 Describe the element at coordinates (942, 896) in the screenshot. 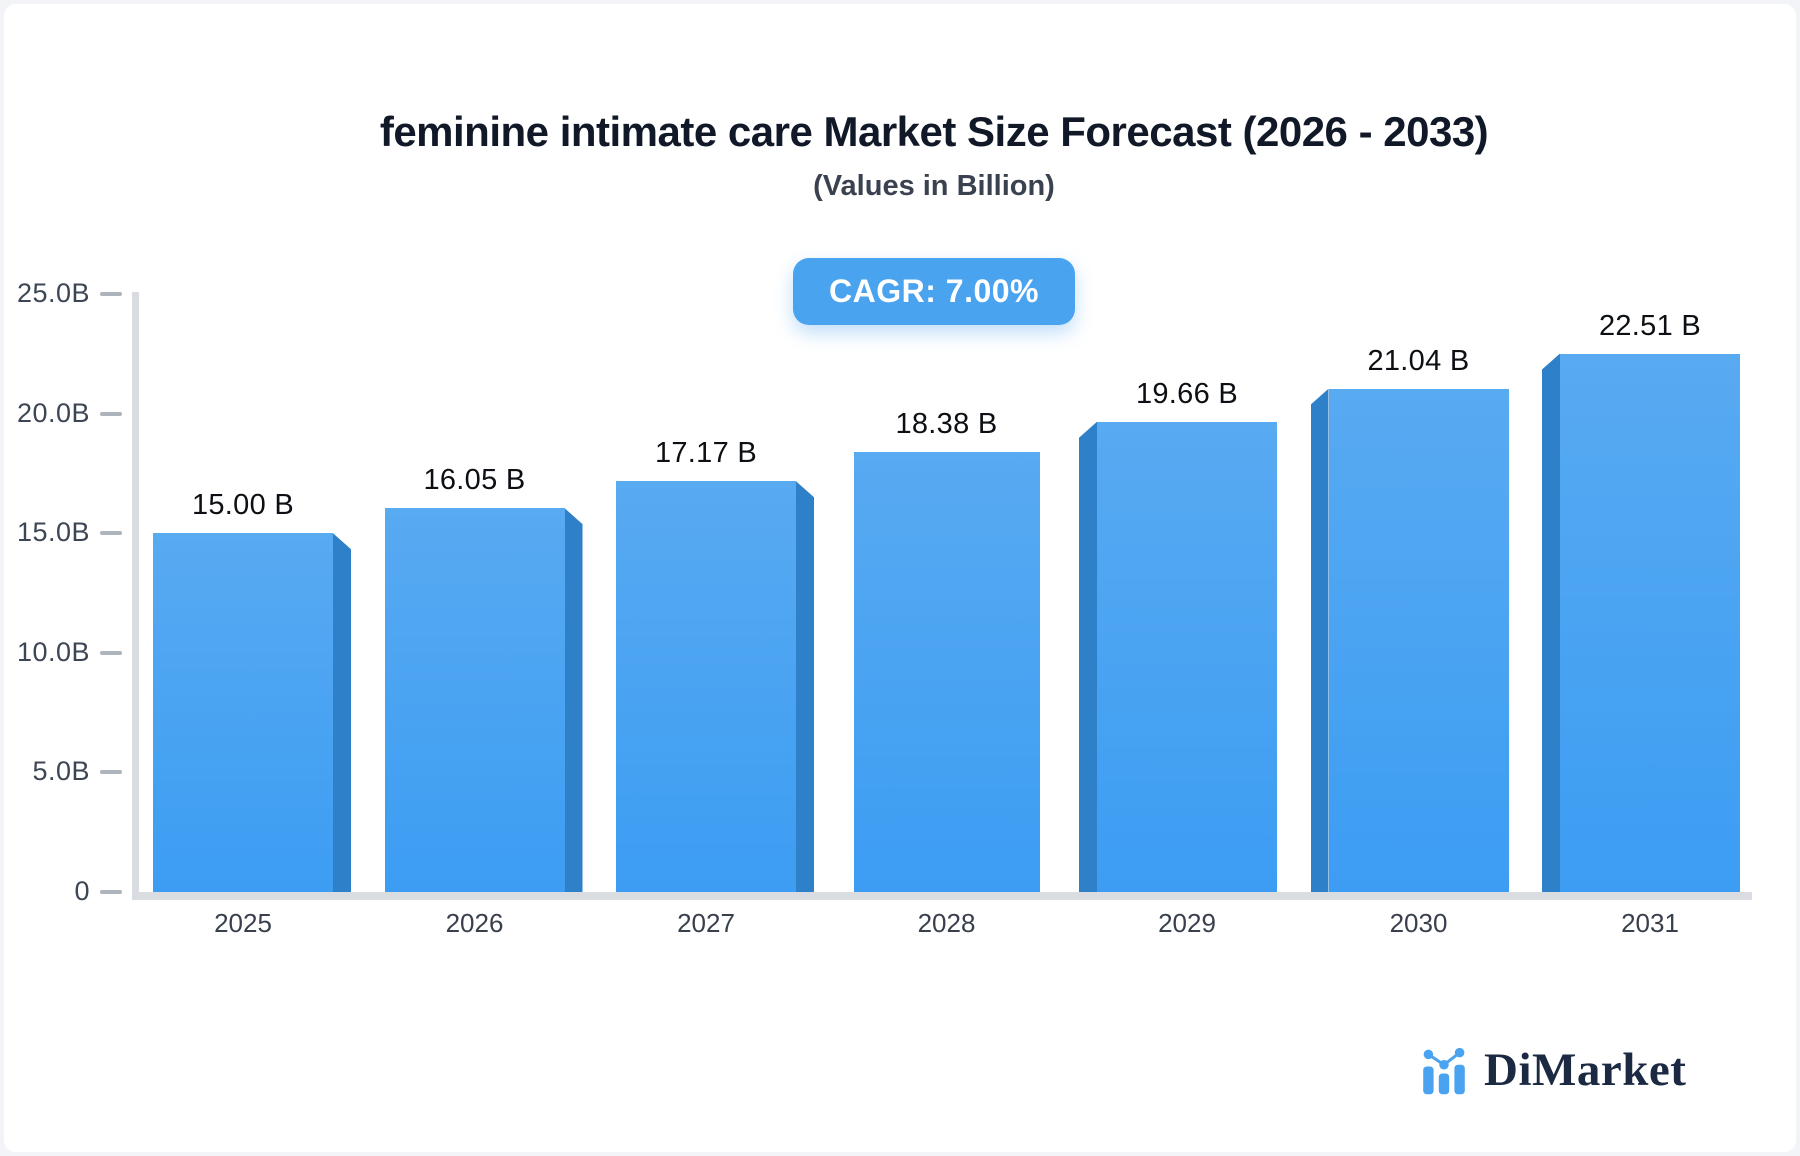

I see `x-axis-baseline` at that location.